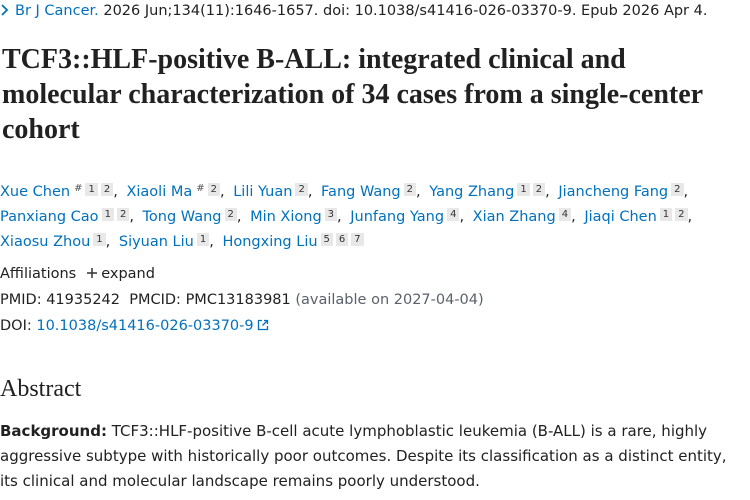 This screenshot has width=750, height=500. I want to click on author: Jiaqi Chen 1 2, so click(640, 216).